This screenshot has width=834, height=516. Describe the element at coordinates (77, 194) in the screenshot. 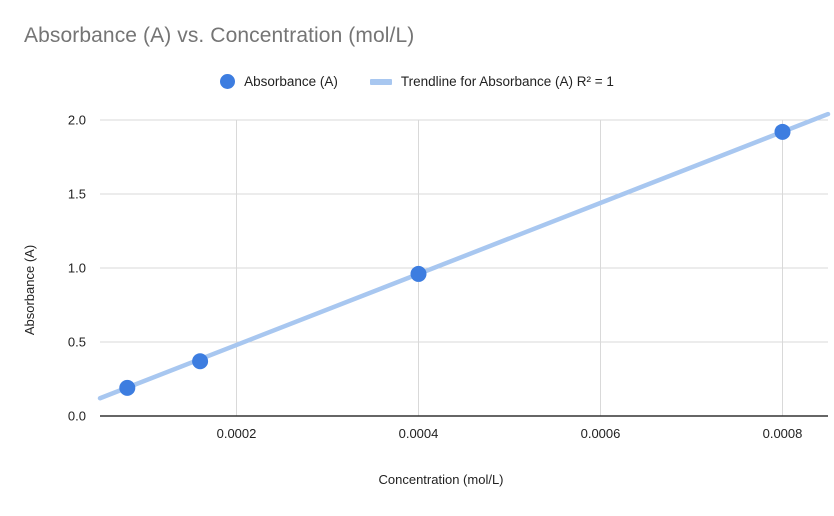

I see `y-tick-label: 1.5` at that location.